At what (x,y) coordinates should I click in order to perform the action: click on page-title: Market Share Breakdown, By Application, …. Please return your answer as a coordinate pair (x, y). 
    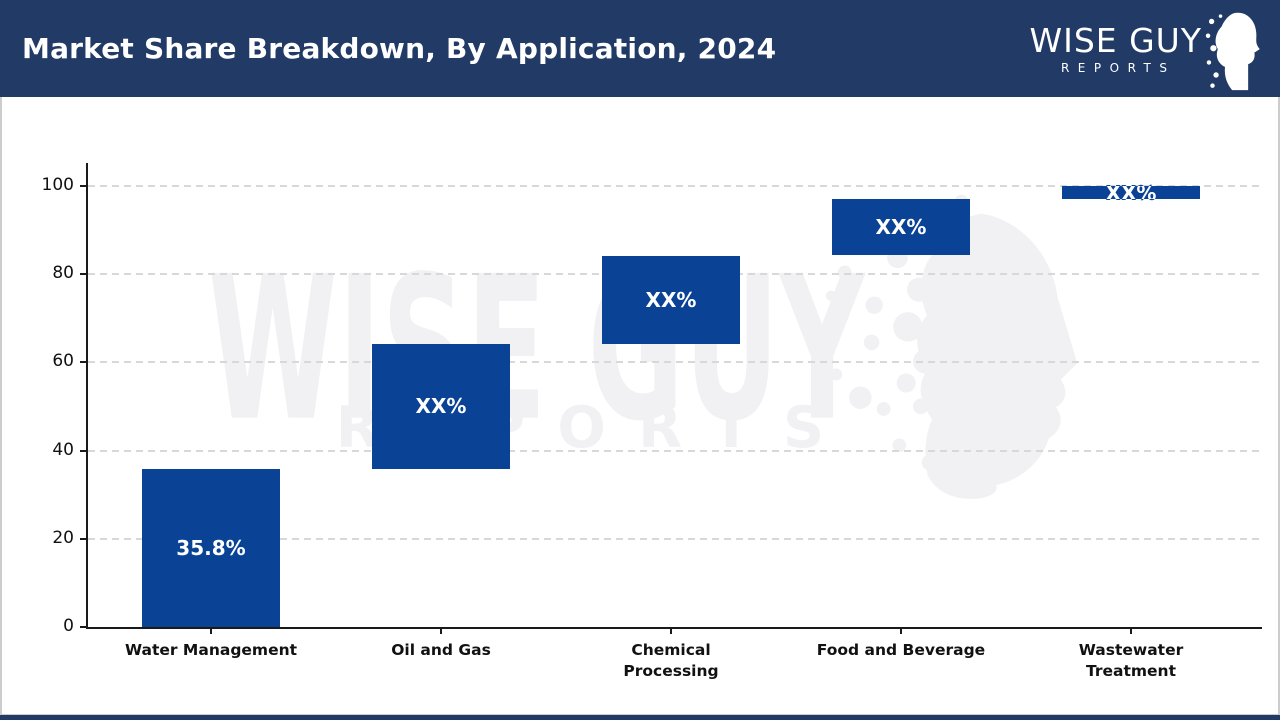
    Looking at the image, I should click on (399, 48).